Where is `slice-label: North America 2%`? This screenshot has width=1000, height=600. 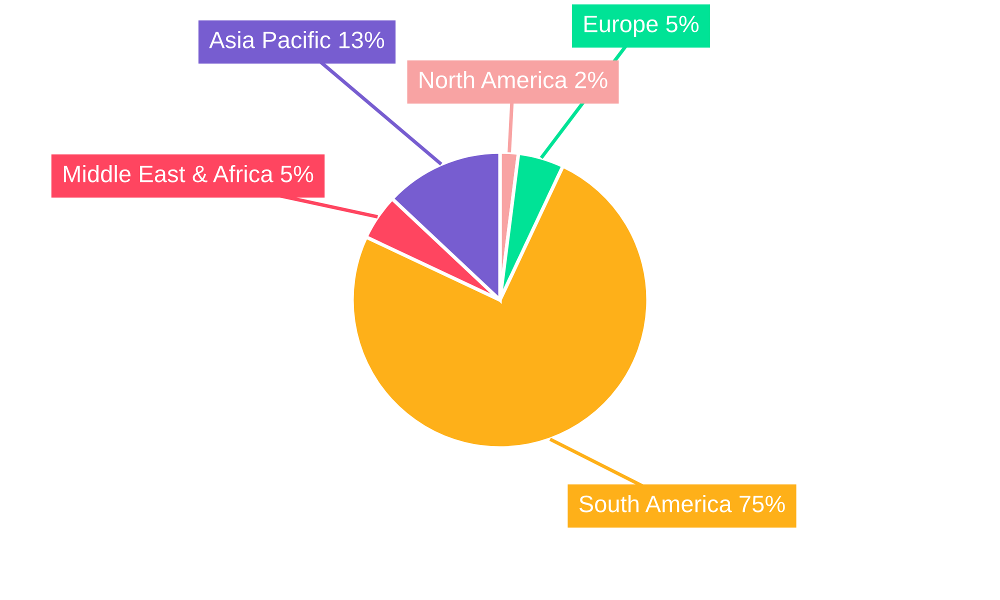
slice-label: North America 2% is located at coordinates (514, 79).